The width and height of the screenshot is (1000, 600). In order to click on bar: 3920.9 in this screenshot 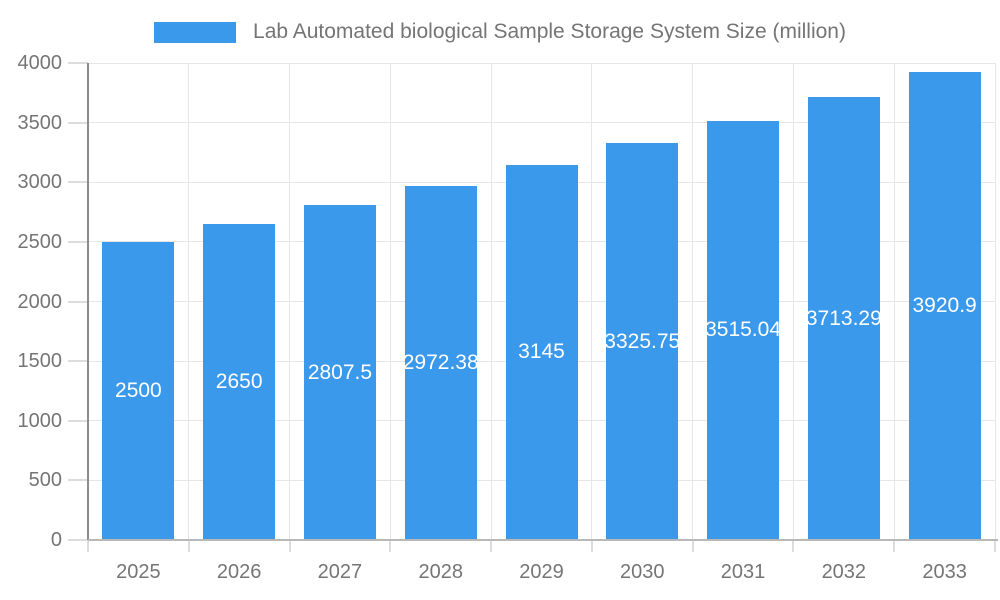, I will do `click(944, 306)`.